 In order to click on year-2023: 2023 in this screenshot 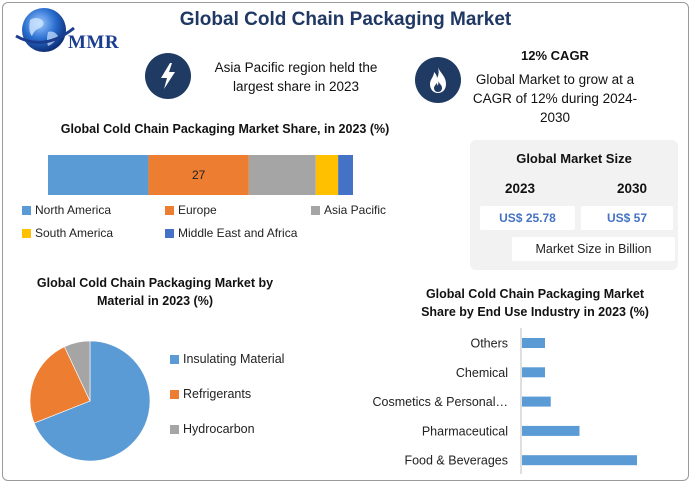, I will do `click(520, 188)`.